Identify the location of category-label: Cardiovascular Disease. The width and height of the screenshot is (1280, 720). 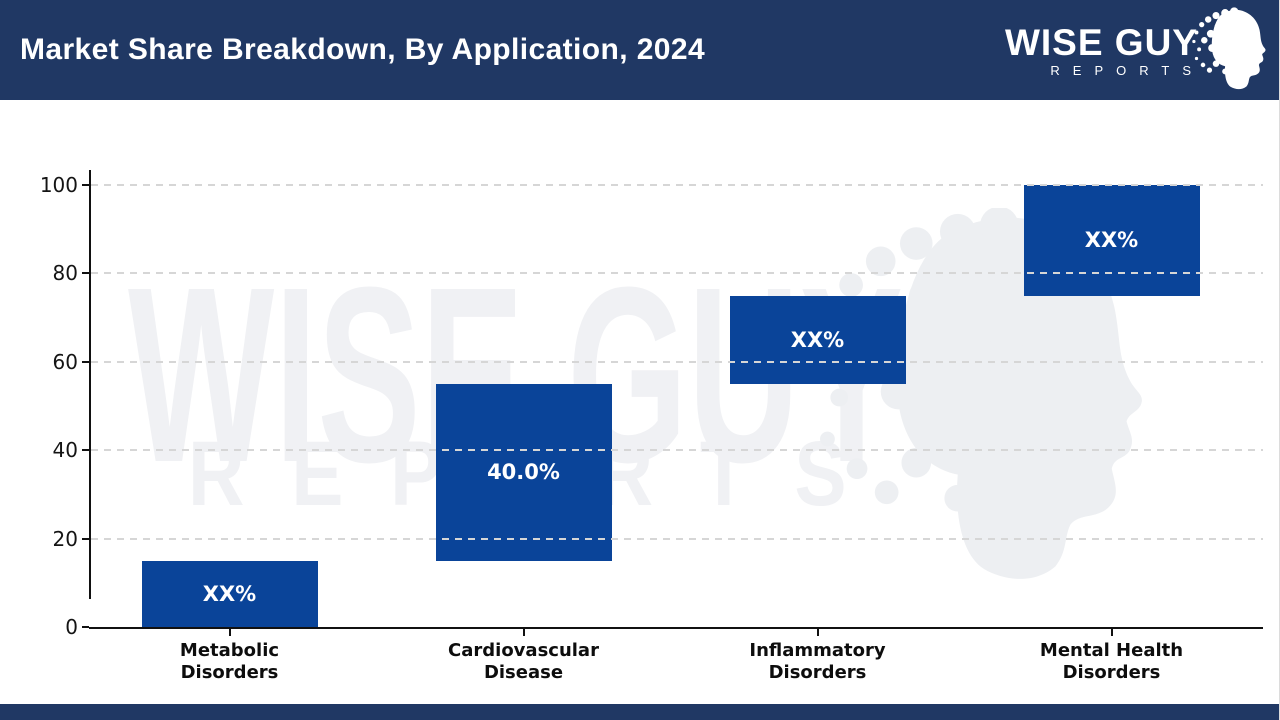
(523, 661).